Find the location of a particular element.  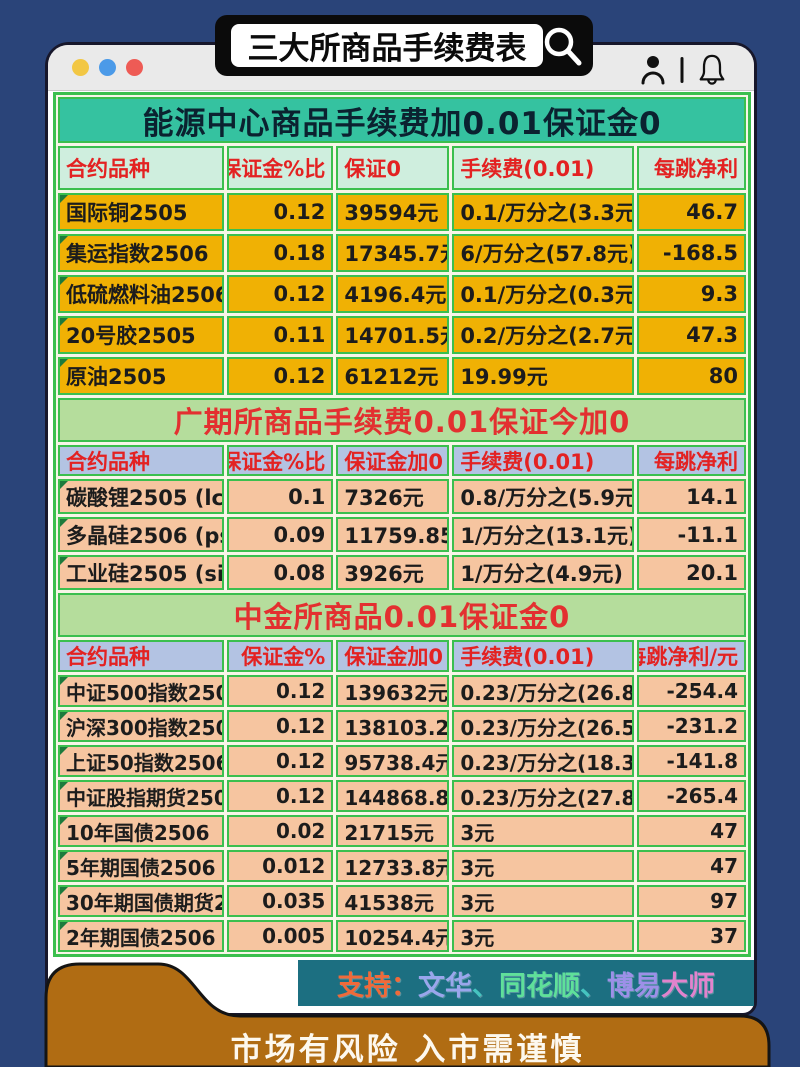

platform-name: 大师 is located at coordinates (688, 986).